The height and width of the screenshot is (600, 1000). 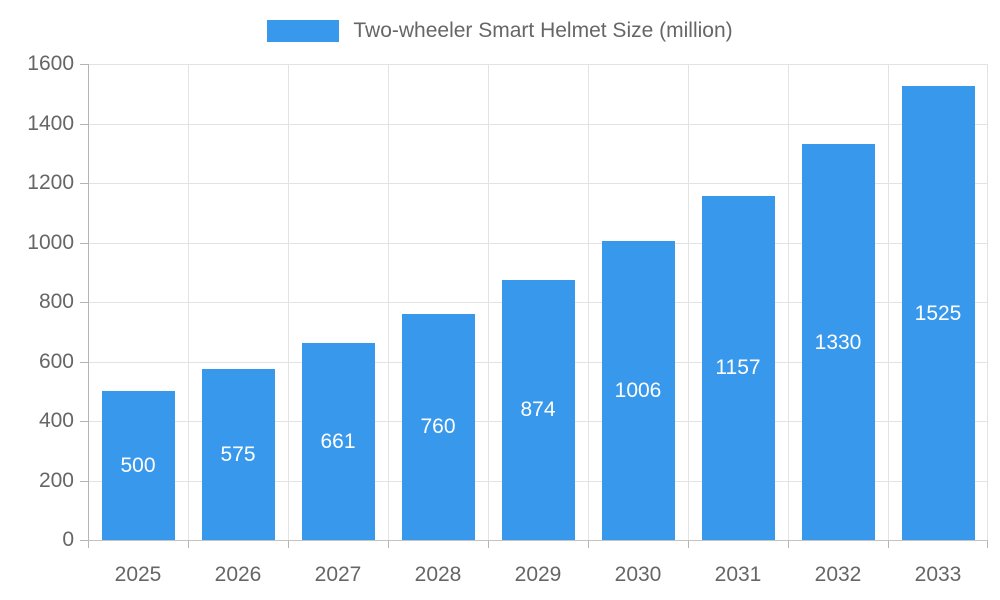 I want to click on legend-swatch, so click(x=303, y=31).